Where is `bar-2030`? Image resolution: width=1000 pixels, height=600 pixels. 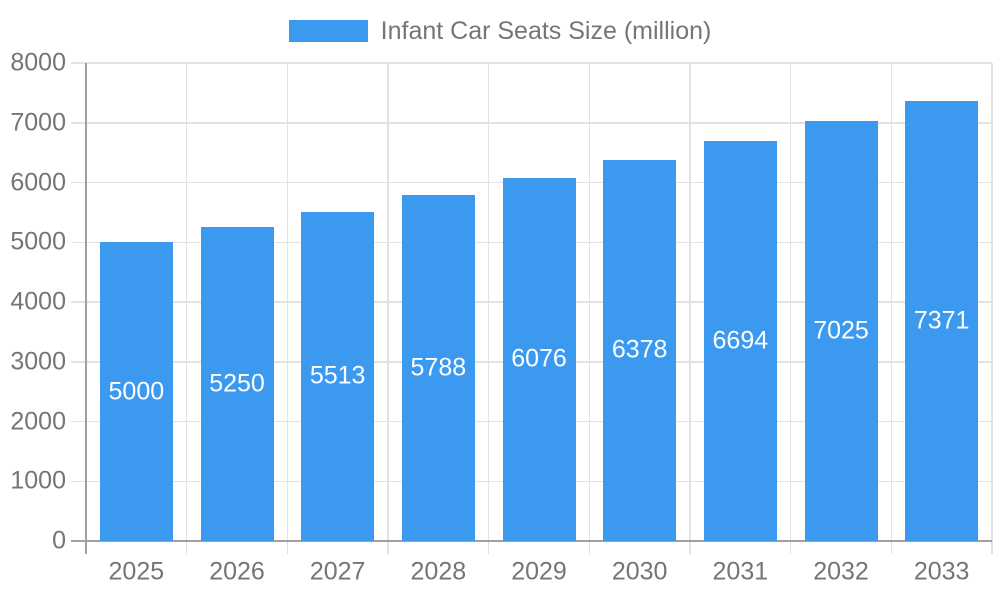 bar-2030 is located at coordinates (640, 350).